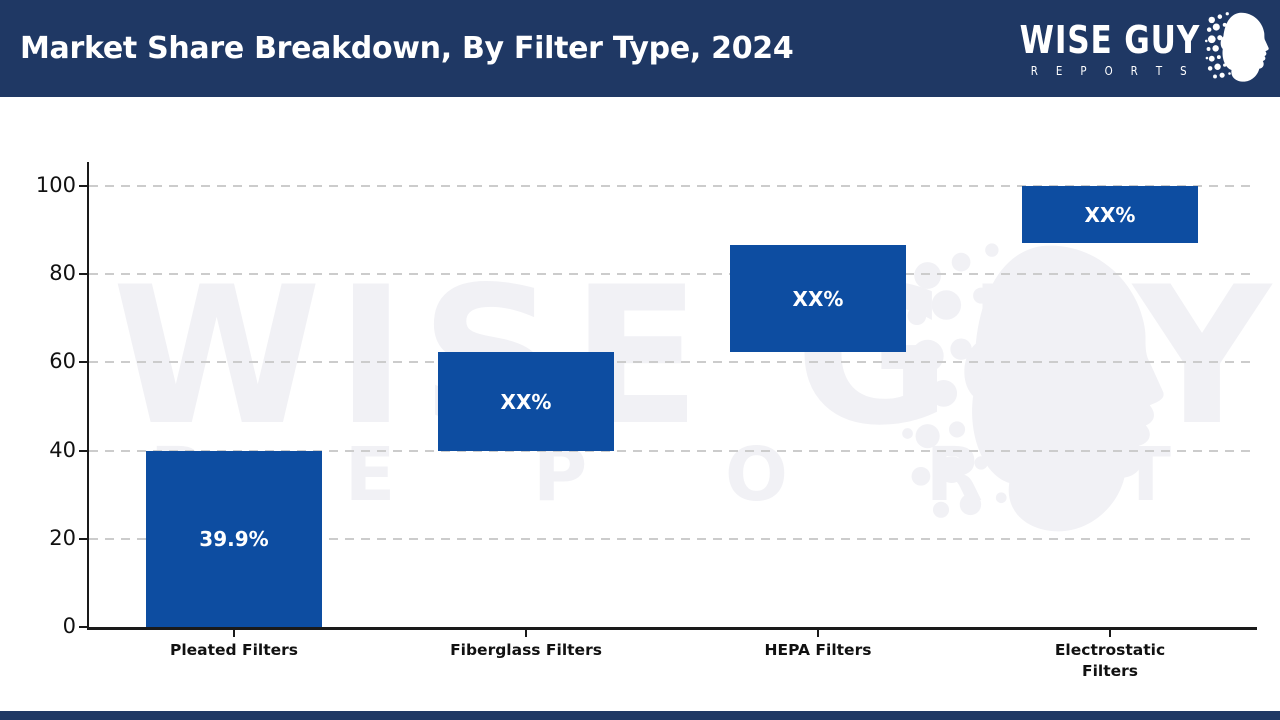  I want to click on y-tick-label: 100, so click(55, 185).